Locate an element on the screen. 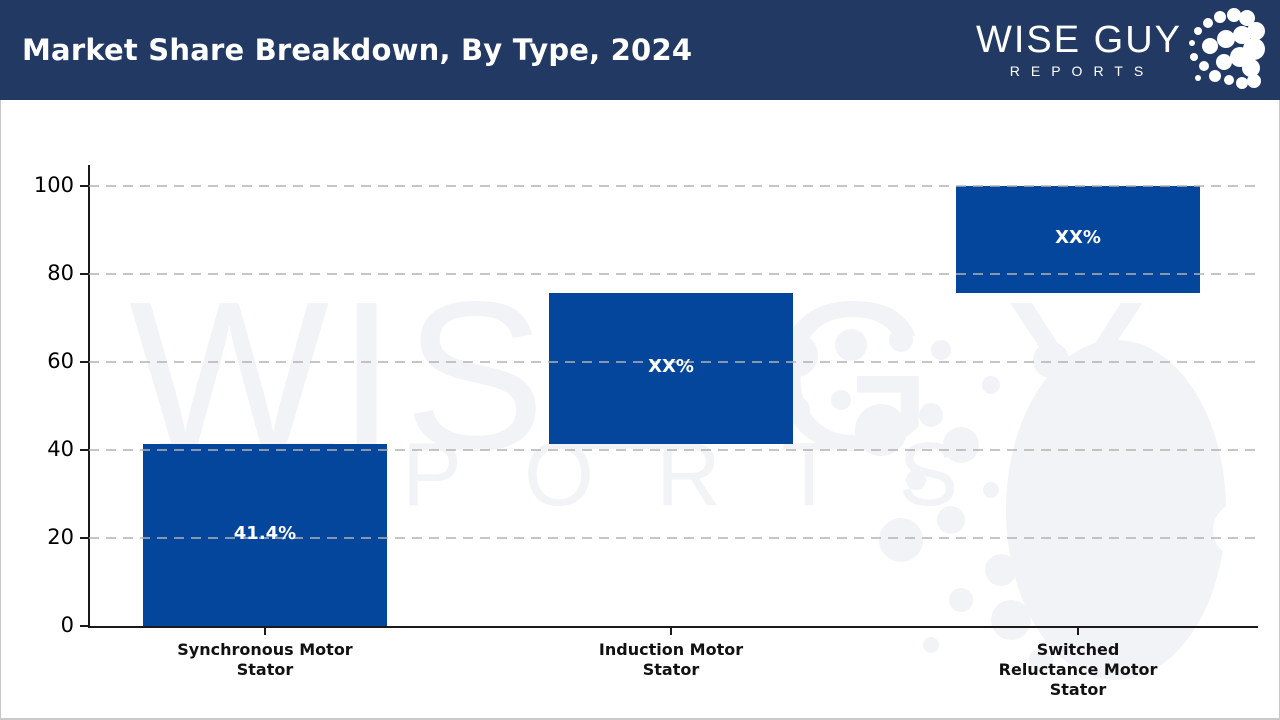 The image size is (1280, 720). bar-value-label: 41.4% is located at coordinates (265, 533).